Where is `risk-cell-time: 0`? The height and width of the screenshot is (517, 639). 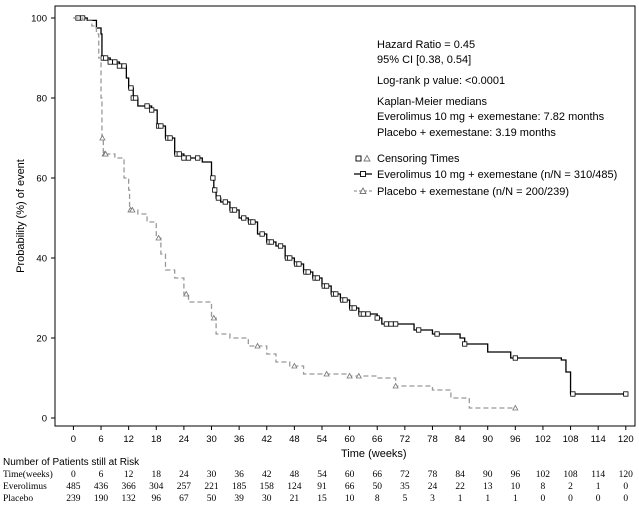 risk-cell-time: 0 is located at coordinates (73, 475).